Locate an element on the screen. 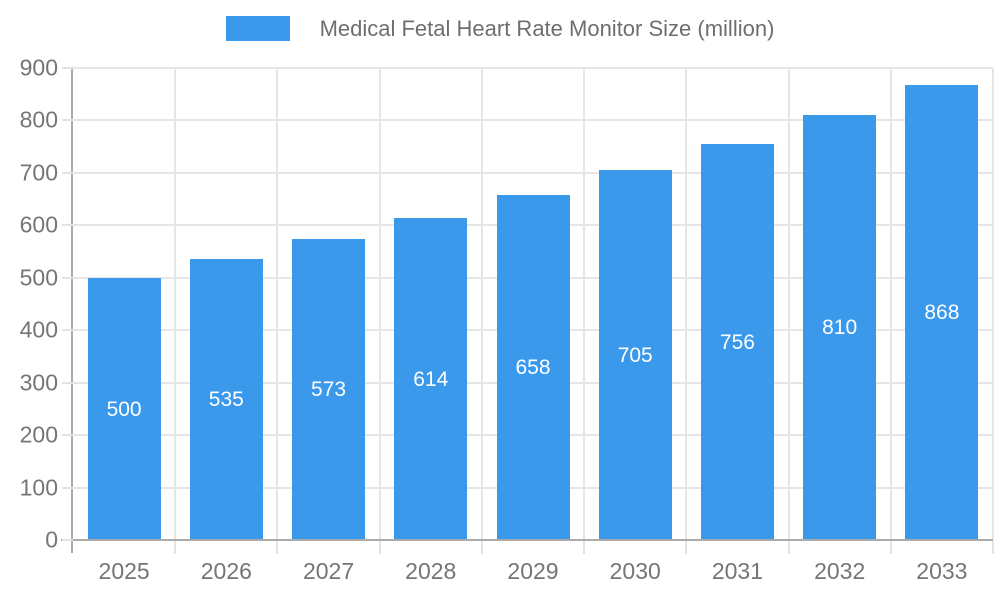 The image size is (1000, 600). bar: 810 is located at coordinates (840, 327).